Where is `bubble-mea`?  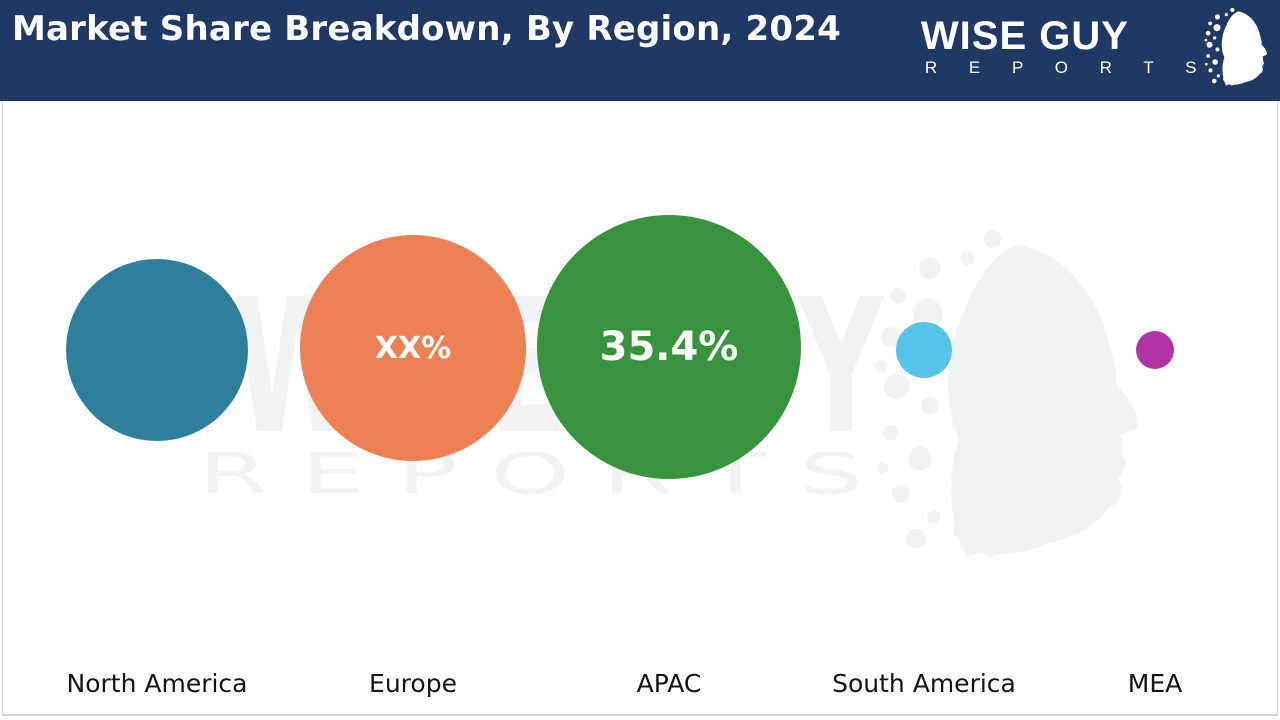
bubble-mea is located at coordinates (1155, 350).